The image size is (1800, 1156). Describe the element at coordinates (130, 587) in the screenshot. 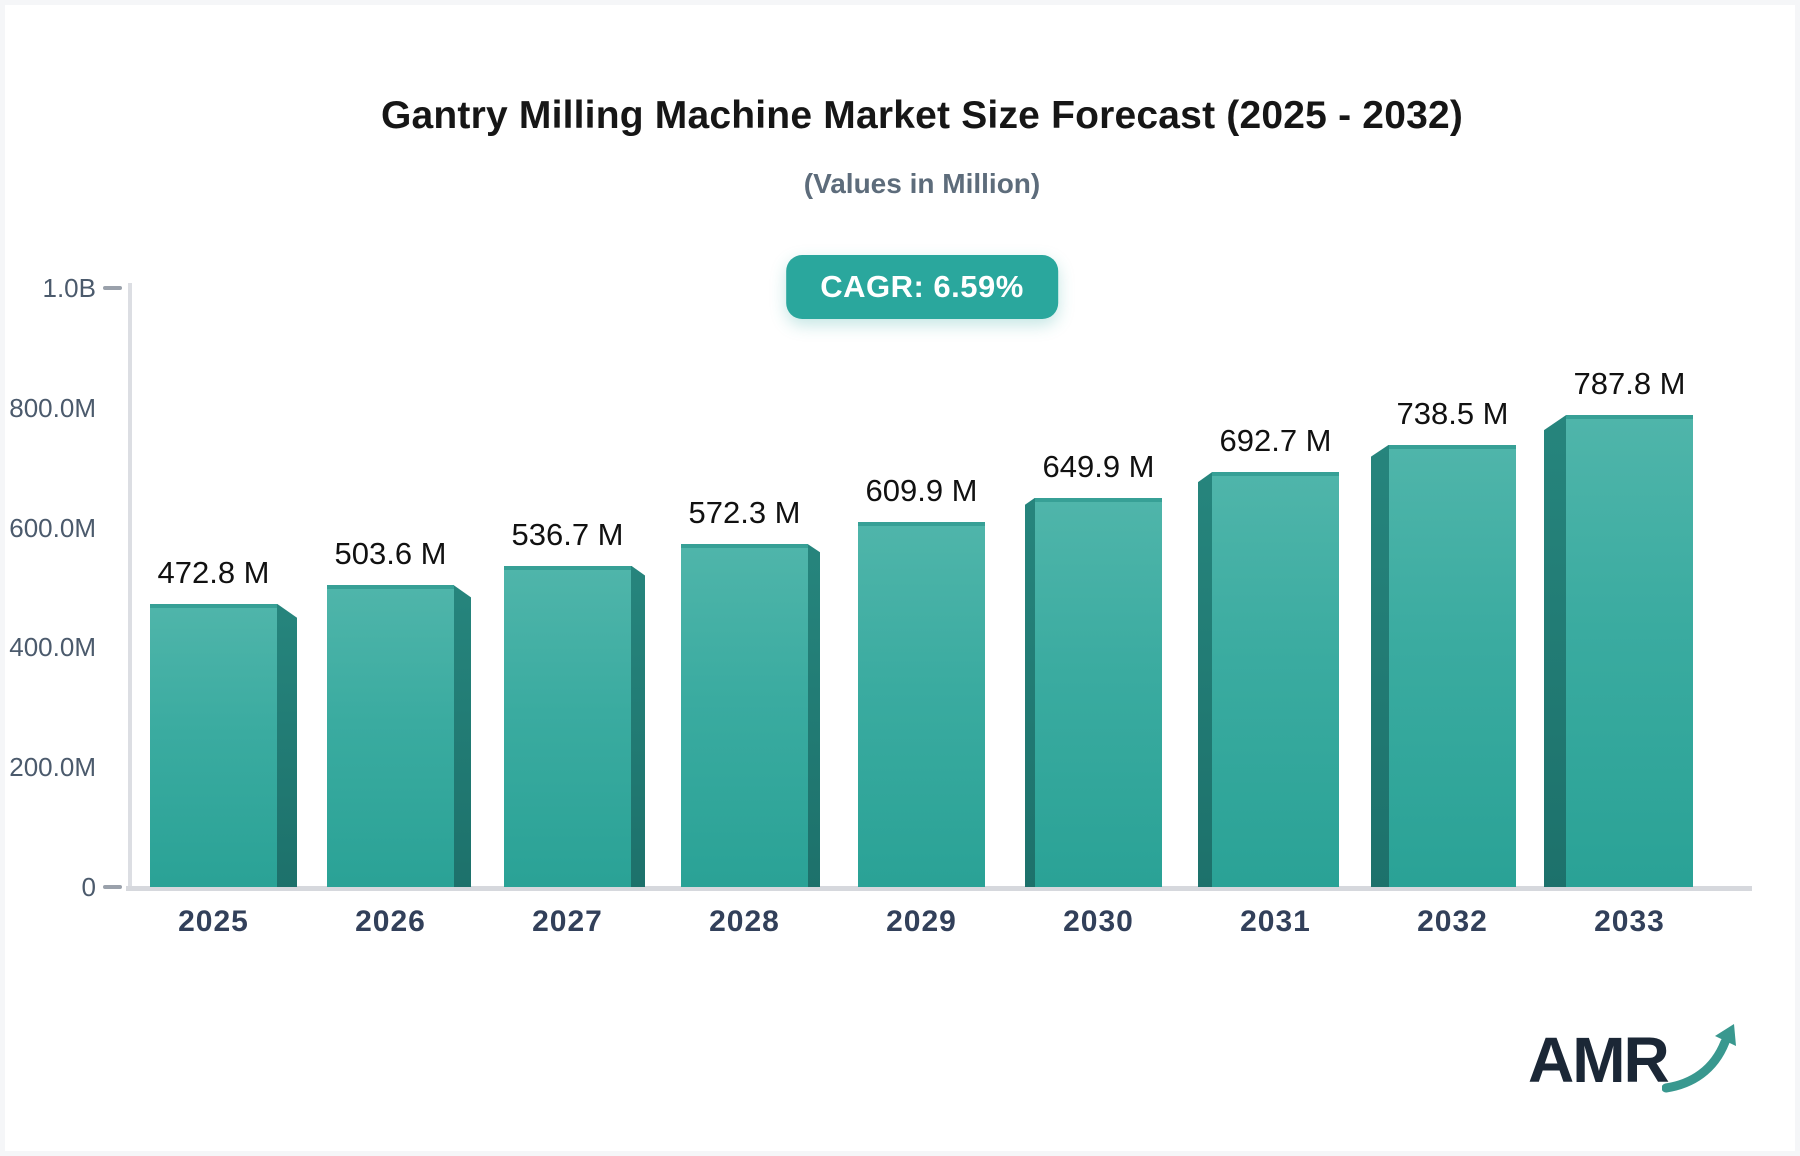

I see `y-axis-line` at that location.